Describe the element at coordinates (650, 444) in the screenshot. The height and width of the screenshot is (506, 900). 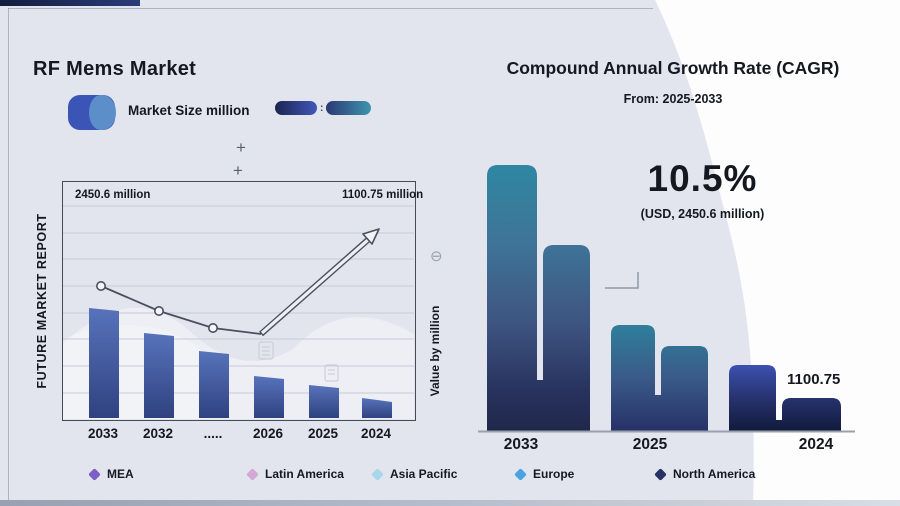
I see `cagr-x-tick-2025: 2025` at that location.